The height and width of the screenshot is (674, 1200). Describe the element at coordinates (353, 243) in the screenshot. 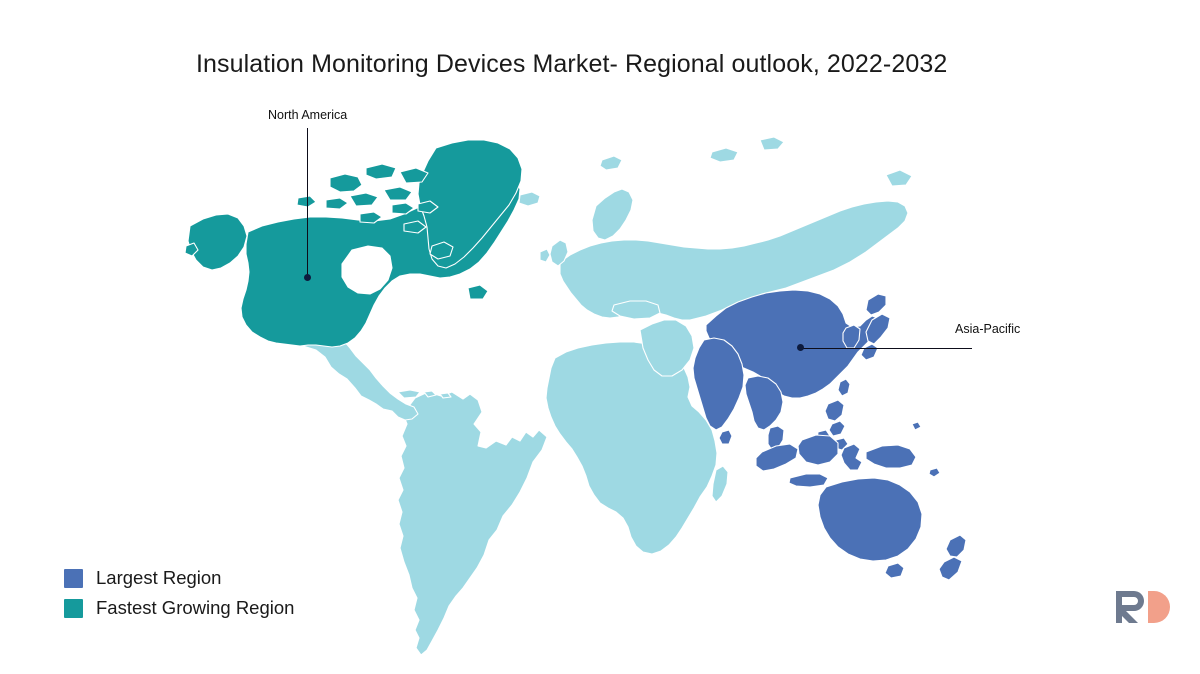

I see `map-layer-fastest-growing` at that location.